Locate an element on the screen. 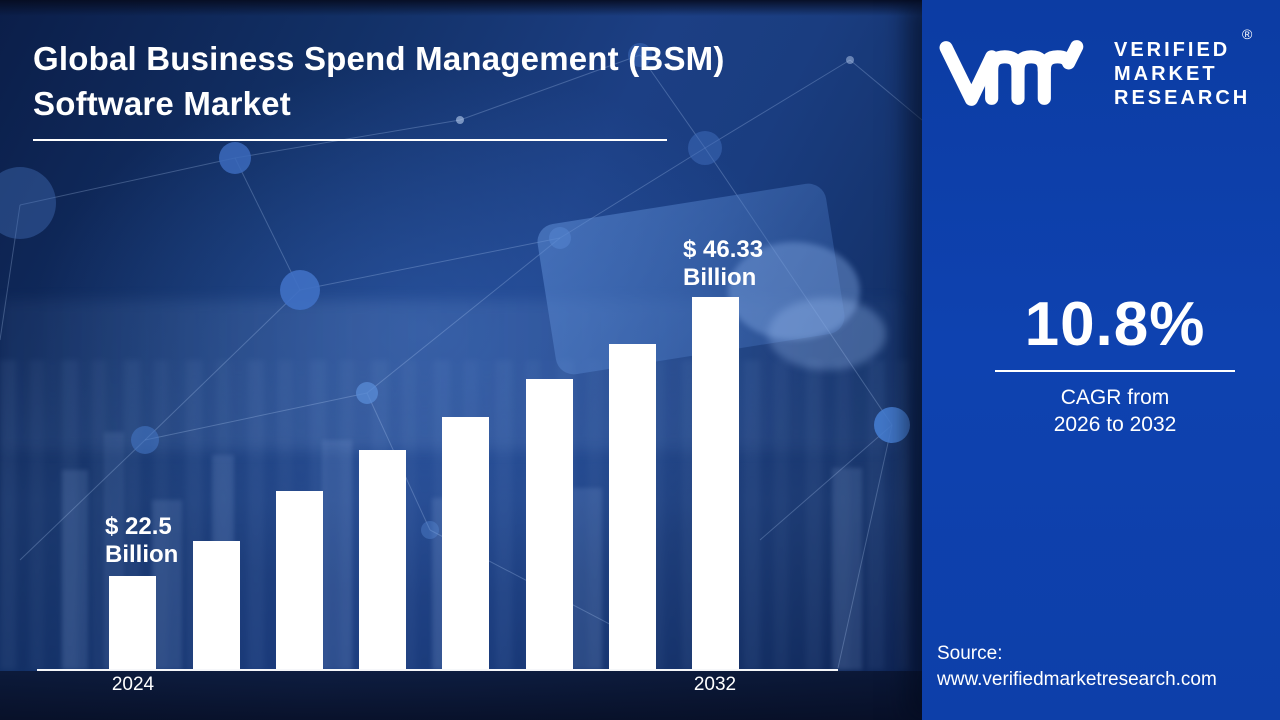  registered-trademark-icon: ® is located at coordinates (1247, 34).